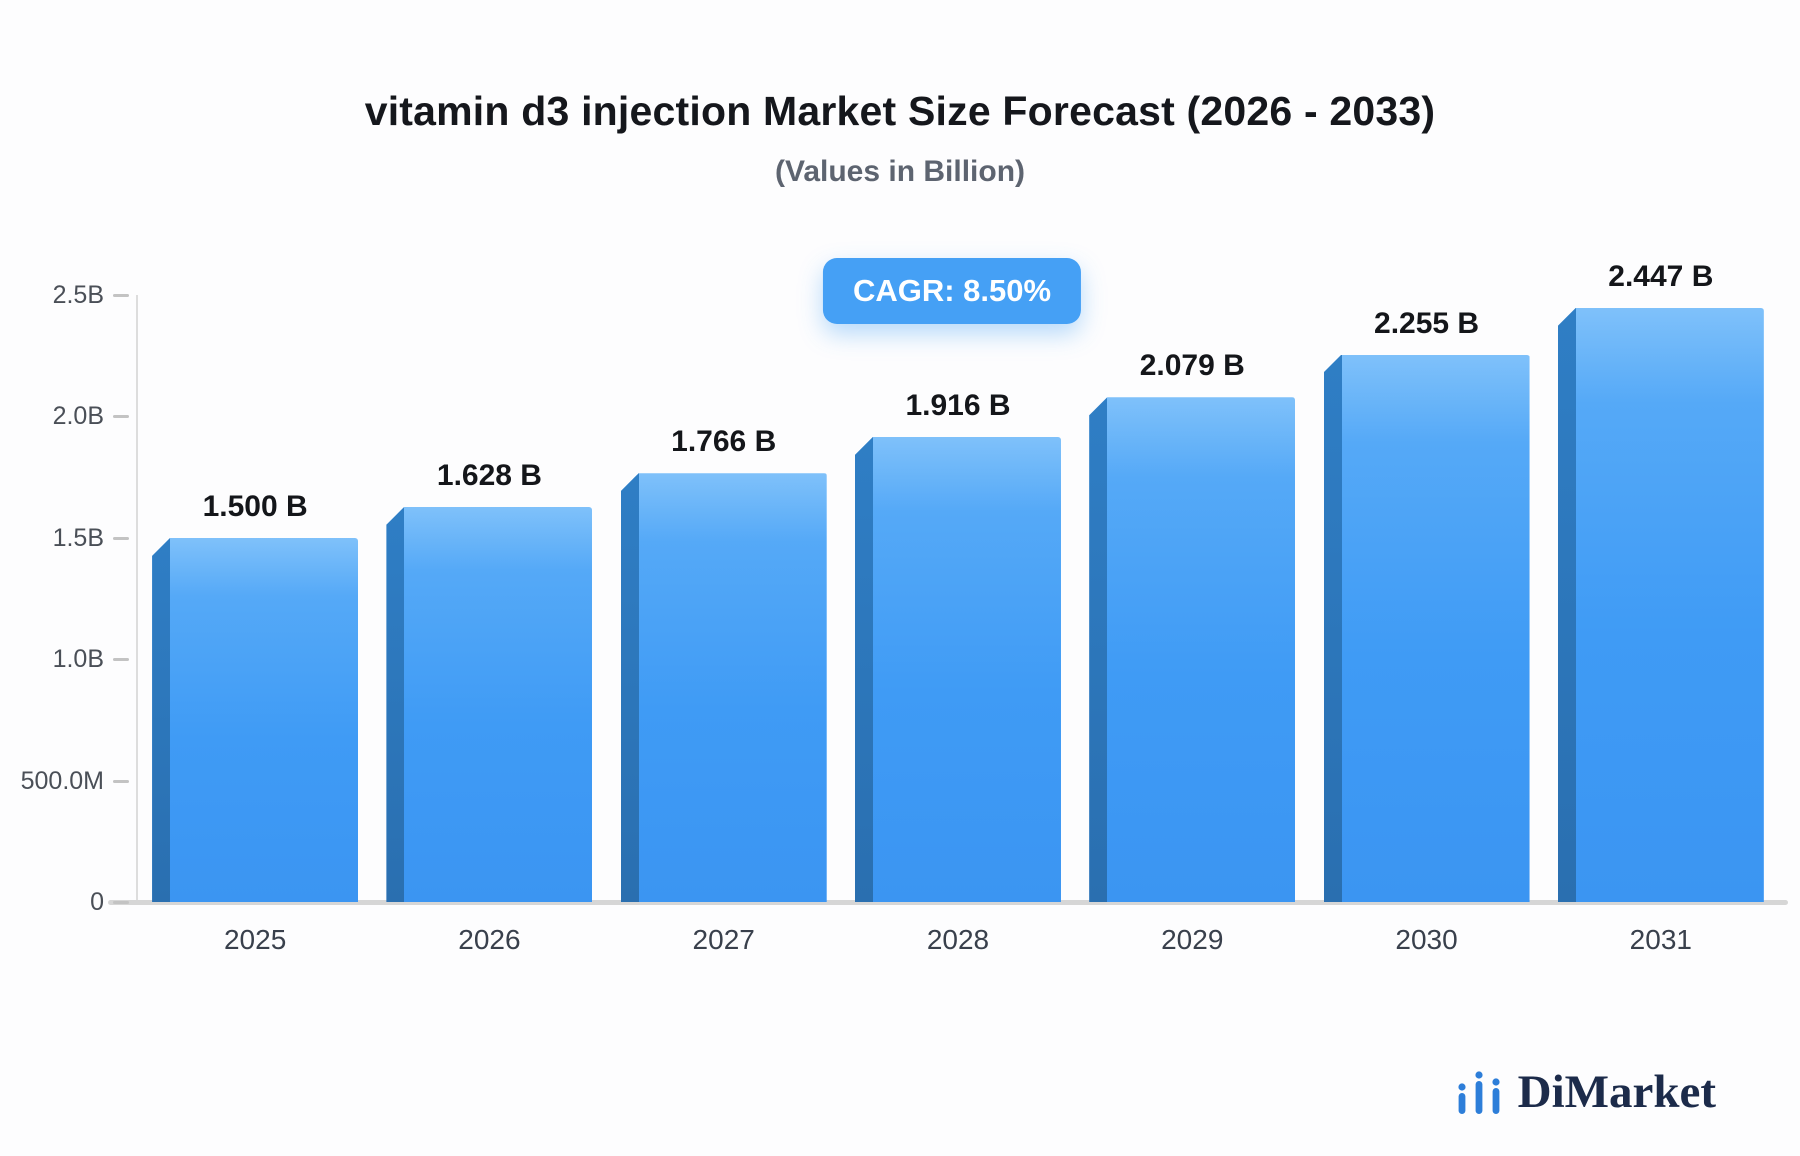 The image size is (1800, 1156). I want to click on x-tick-label: 2029, so click(1192, 939).